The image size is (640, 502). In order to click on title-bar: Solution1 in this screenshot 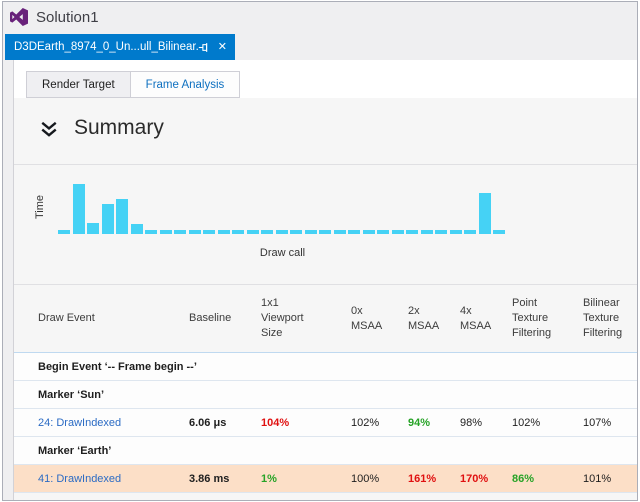, I will do `click(320, 17)`.